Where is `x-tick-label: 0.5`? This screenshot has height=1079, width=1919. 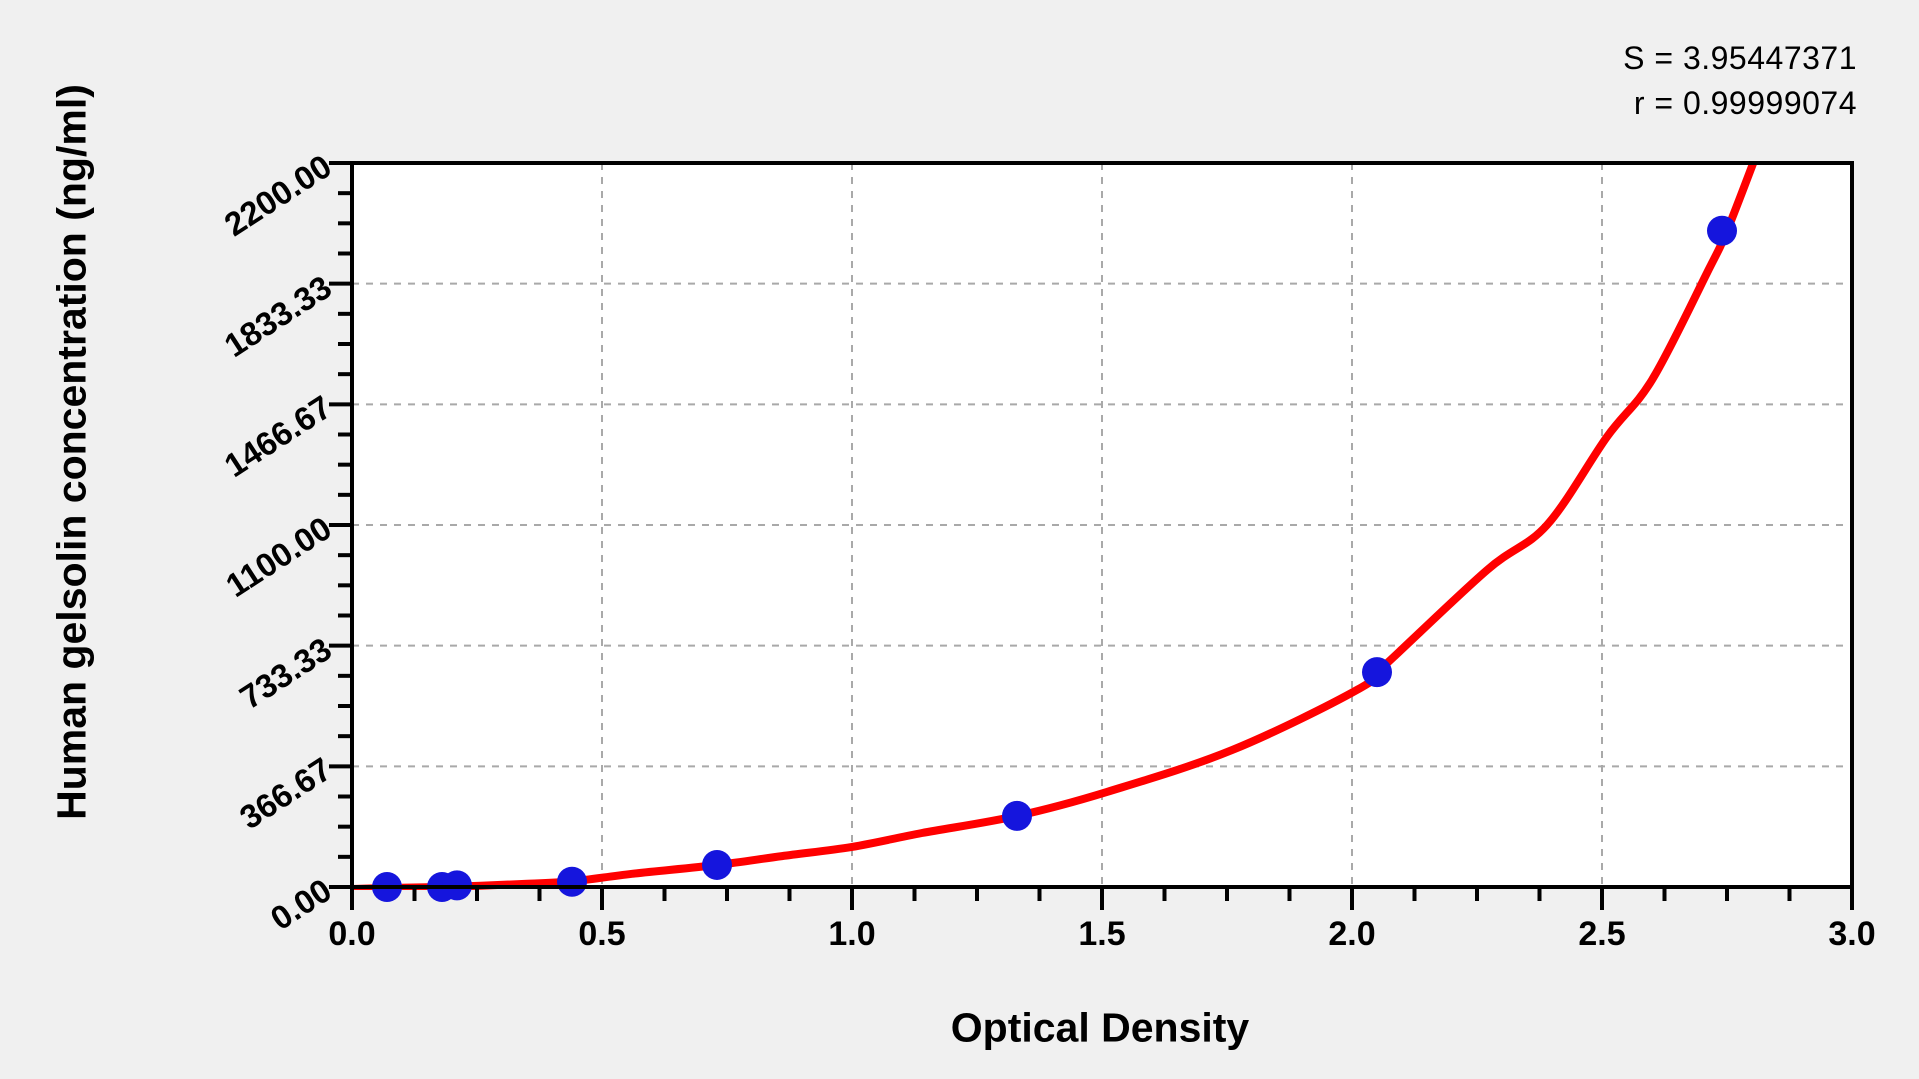 x-tick-label: 0.5 is located at coordinates (602, 934).